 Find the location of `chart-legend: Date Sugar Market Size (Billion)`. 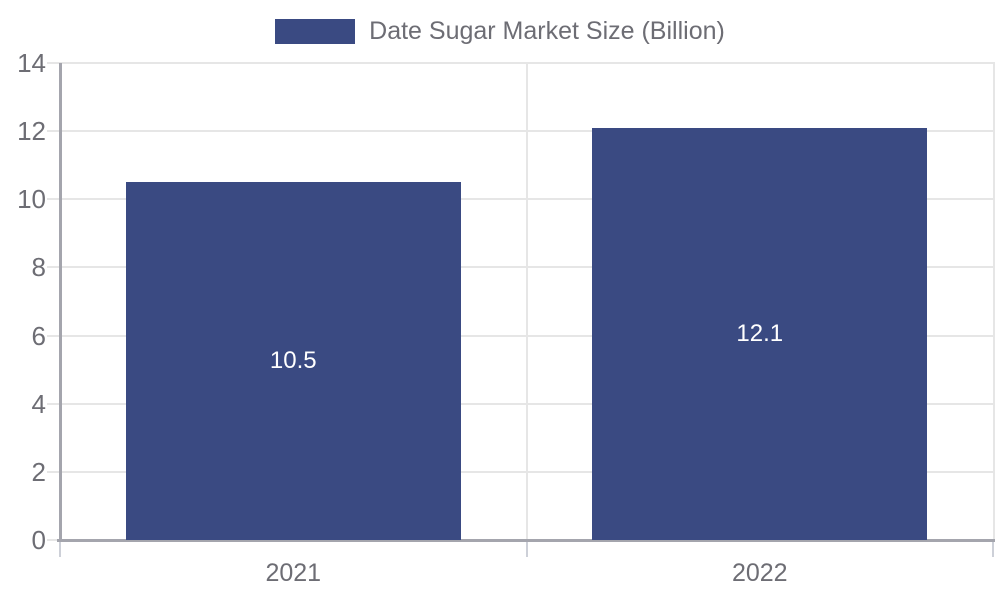

chart-legend: Date Sugar Market Size (Billion) is located at coordinates (500, 31).